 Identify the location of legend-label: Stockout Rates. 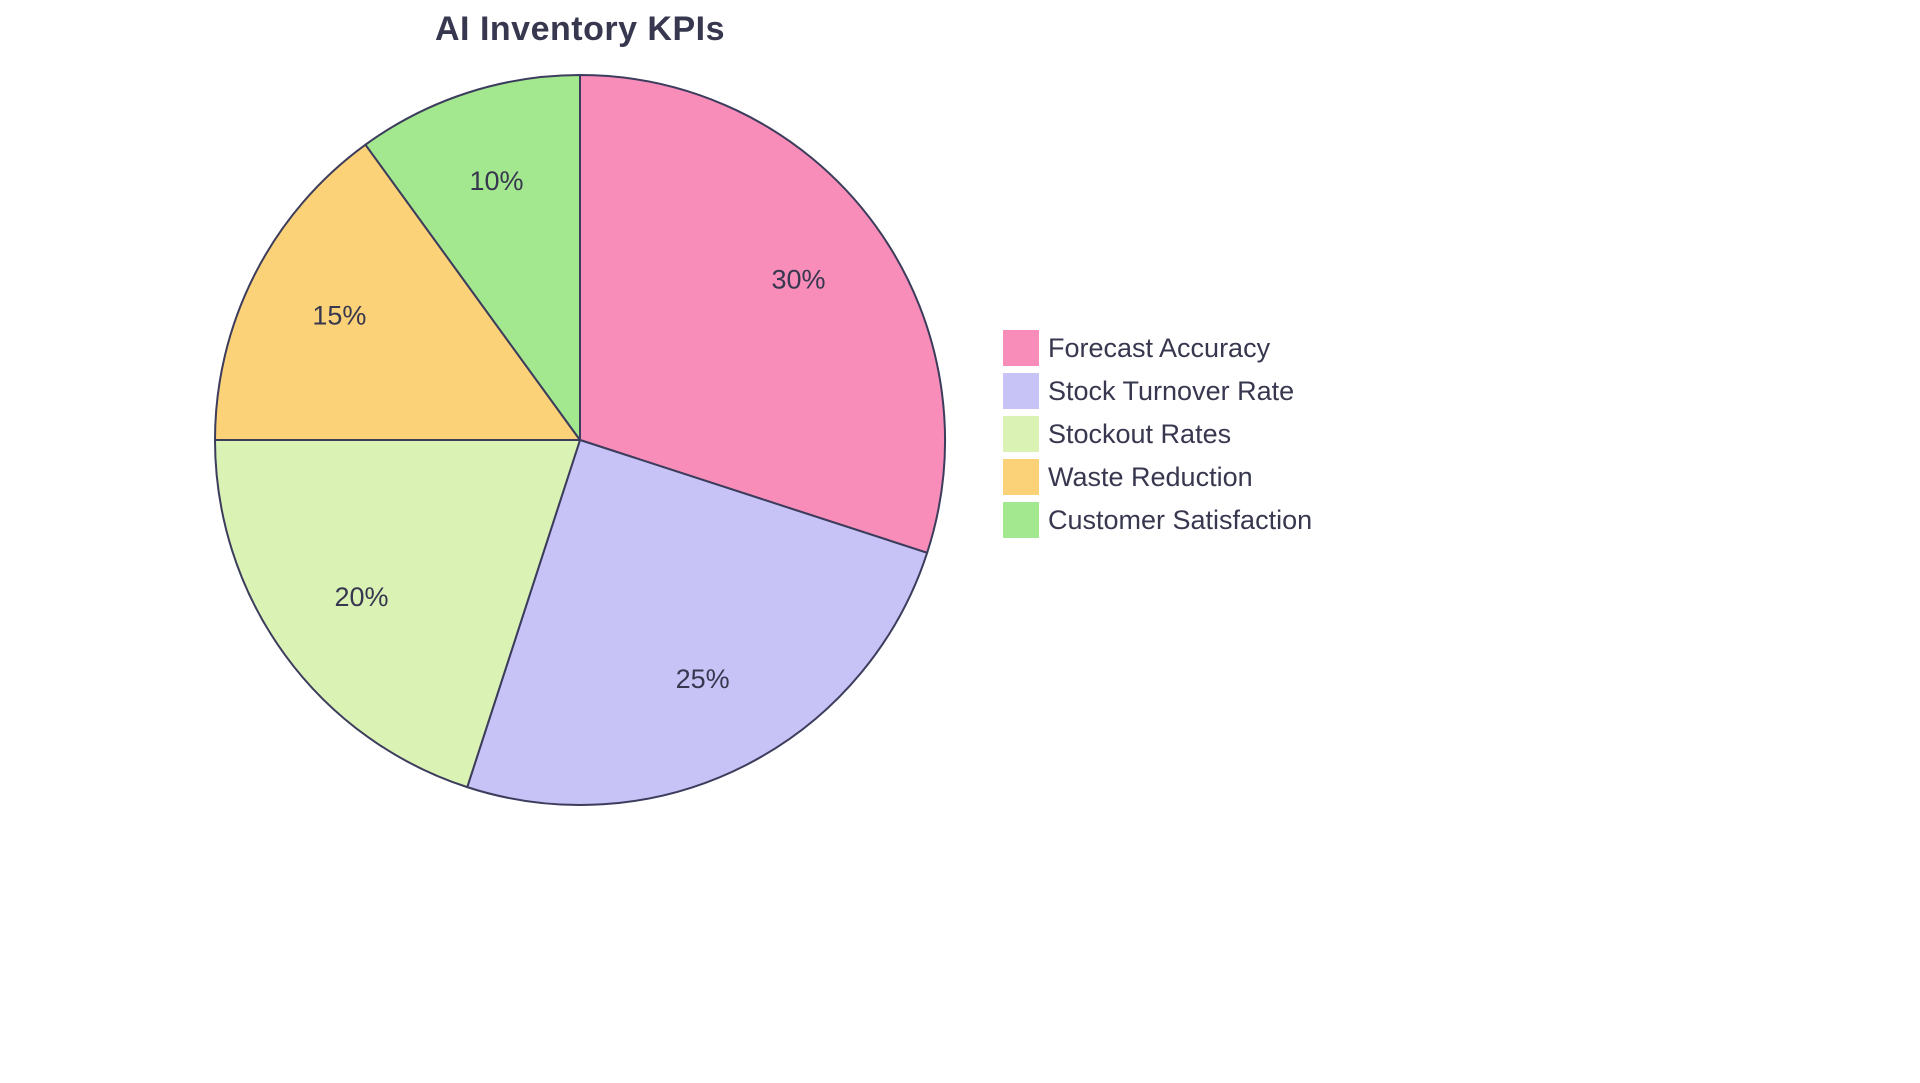
(1140, 433).